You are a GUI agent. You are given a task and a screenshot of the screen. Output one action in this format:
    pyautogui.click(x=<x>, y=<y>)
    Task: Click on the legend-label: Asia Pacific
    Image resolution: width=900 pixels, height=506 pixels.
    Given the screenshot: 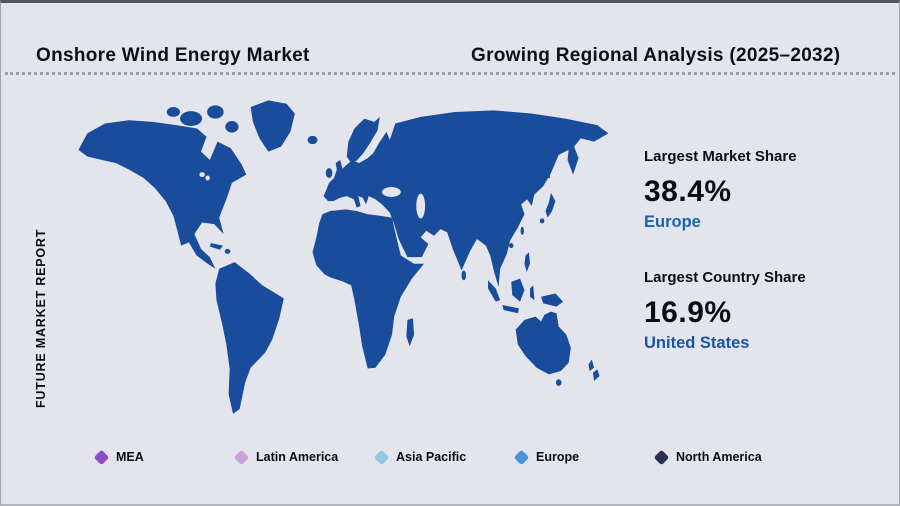 What is the action you would take?
    pyautogui.click(x=431, y=457)
    